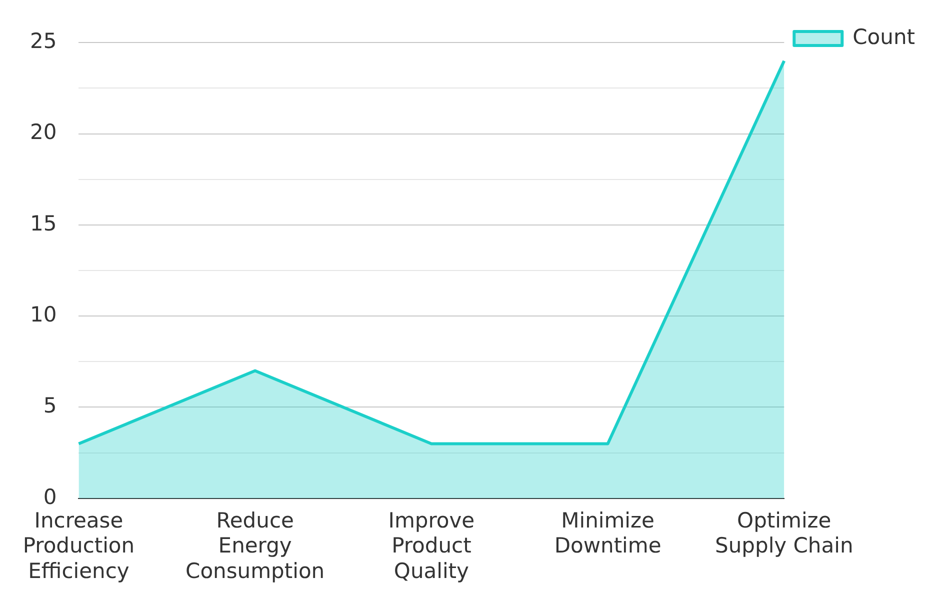  Describe the element at coordinates (784, 533) in the screenshot. I see `x-tick-label: Optimize Supply Chain` at that location.